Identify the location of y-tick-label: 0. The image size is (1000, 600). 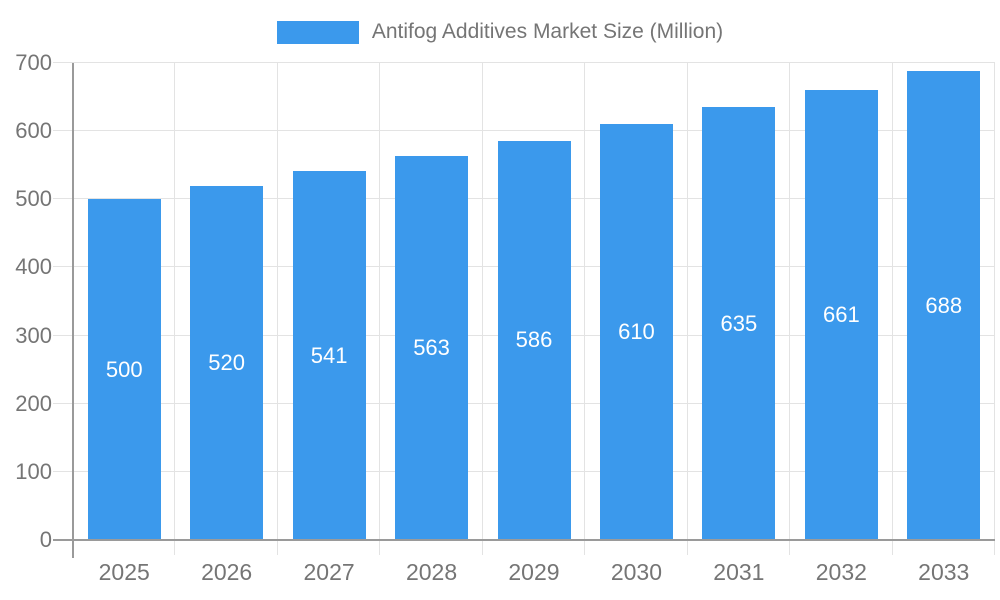
(45, 539).